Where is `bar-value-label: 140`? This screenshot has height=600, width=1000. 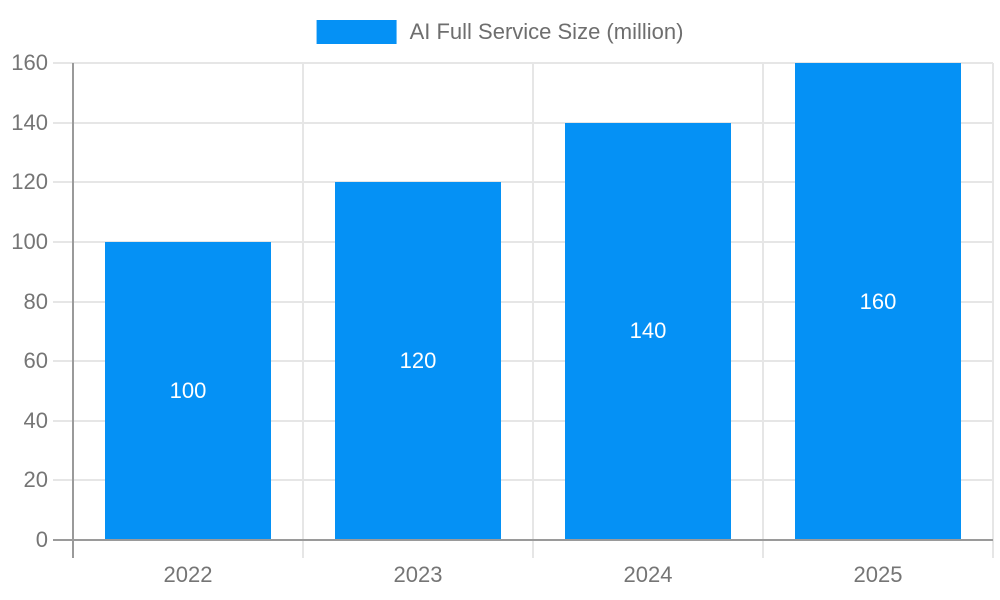
bar-value-label: 140 is located at coordinates (648, 331).